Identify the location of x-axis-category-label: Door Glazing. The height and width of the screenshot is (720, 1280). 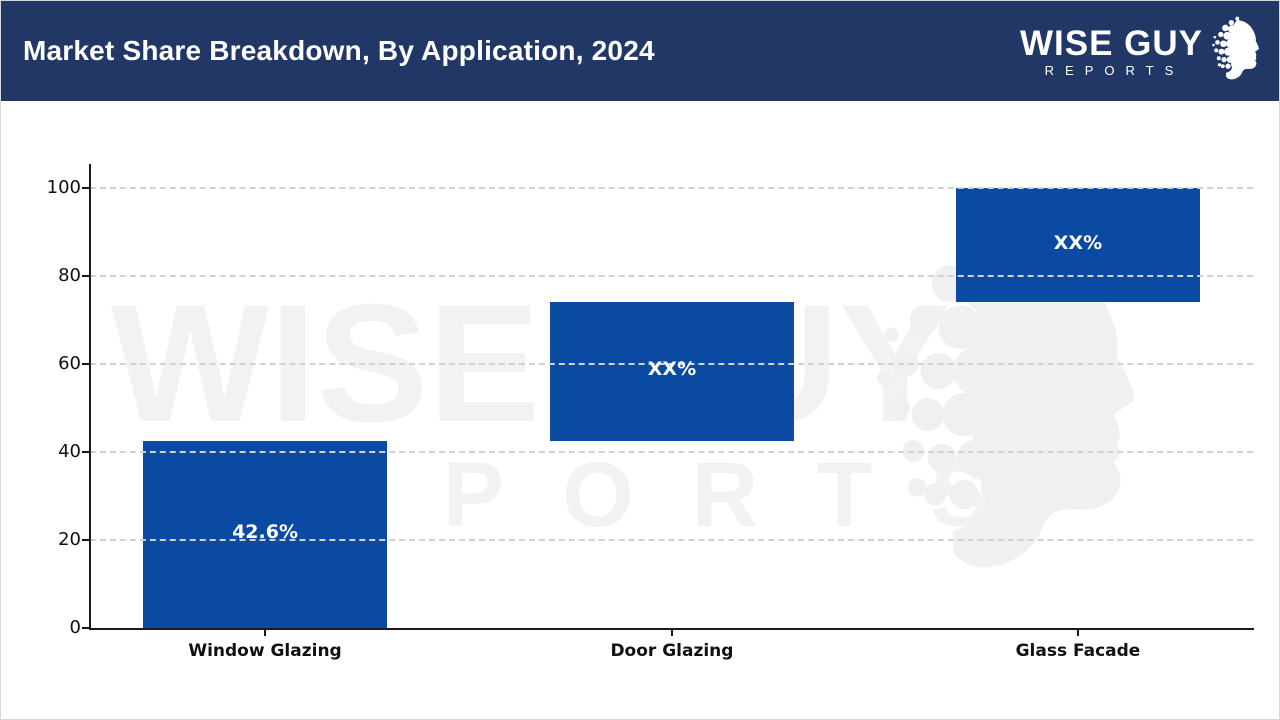
(672, 651).